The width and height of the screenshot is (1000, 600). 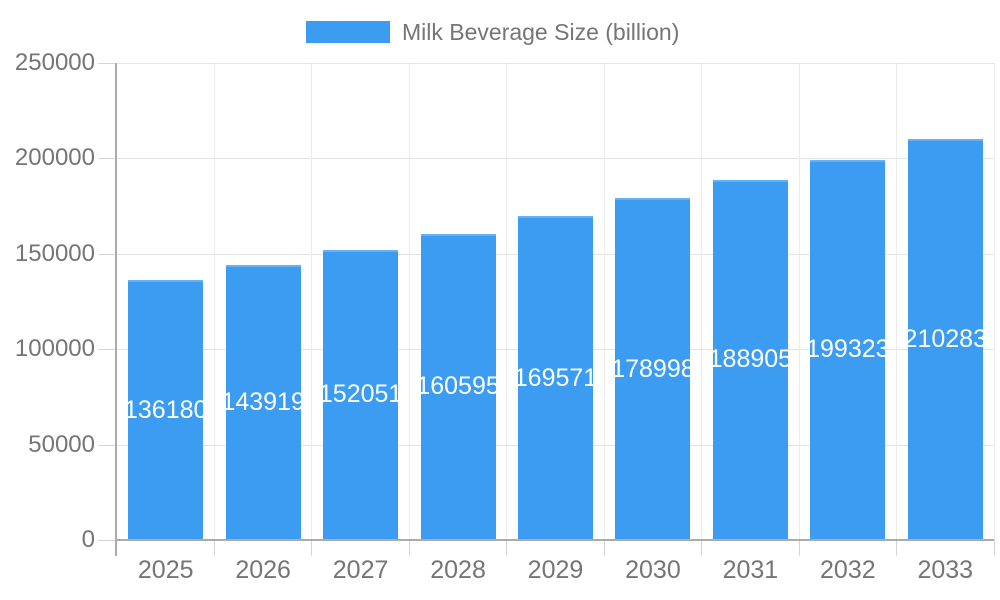 I want to click on y-axis-tick-label: 250000, so click(x=54, y=62).